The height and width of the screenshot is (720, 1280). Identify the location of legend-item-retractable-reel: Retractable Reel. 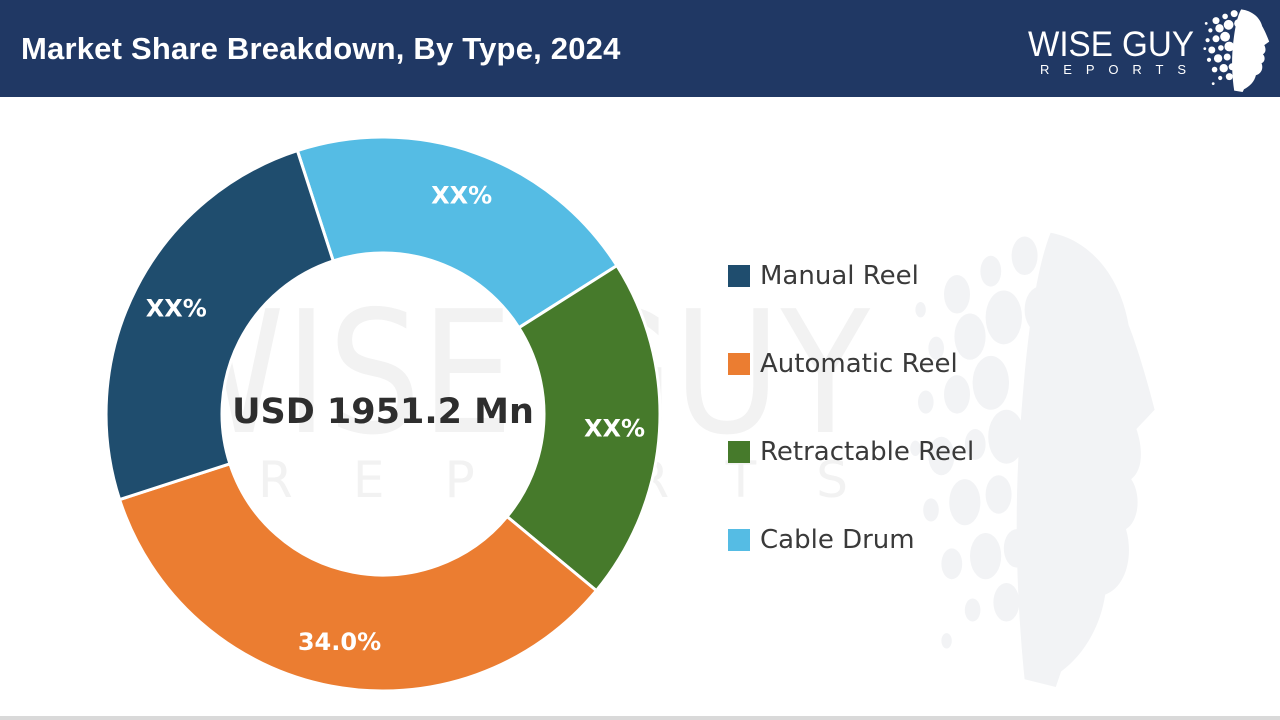
(851, 452).